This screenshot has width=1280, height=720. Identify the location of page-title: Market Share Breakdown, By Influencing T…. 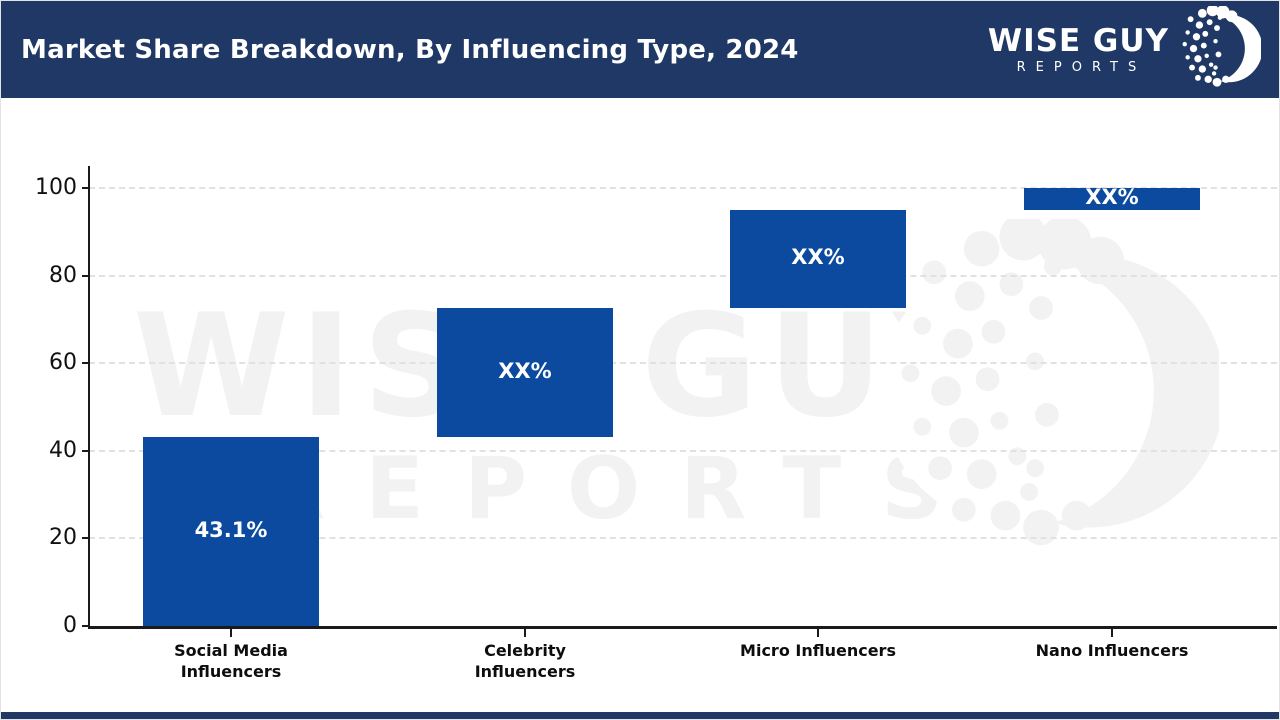
(410, 49).